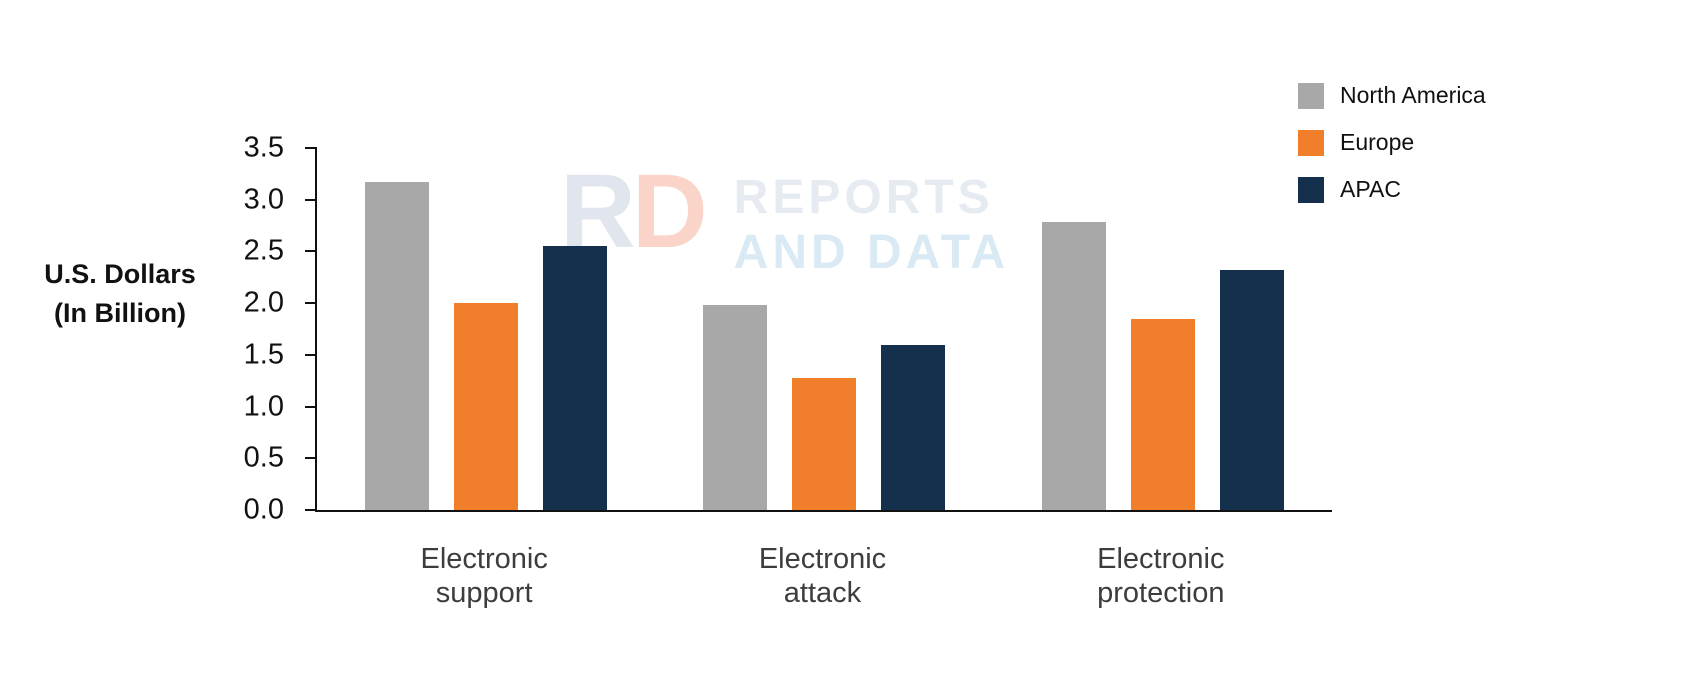 The width and height of the screenshot is (1700, 700). I want to click on y-tick-mark-2.0, so click(311, 303).